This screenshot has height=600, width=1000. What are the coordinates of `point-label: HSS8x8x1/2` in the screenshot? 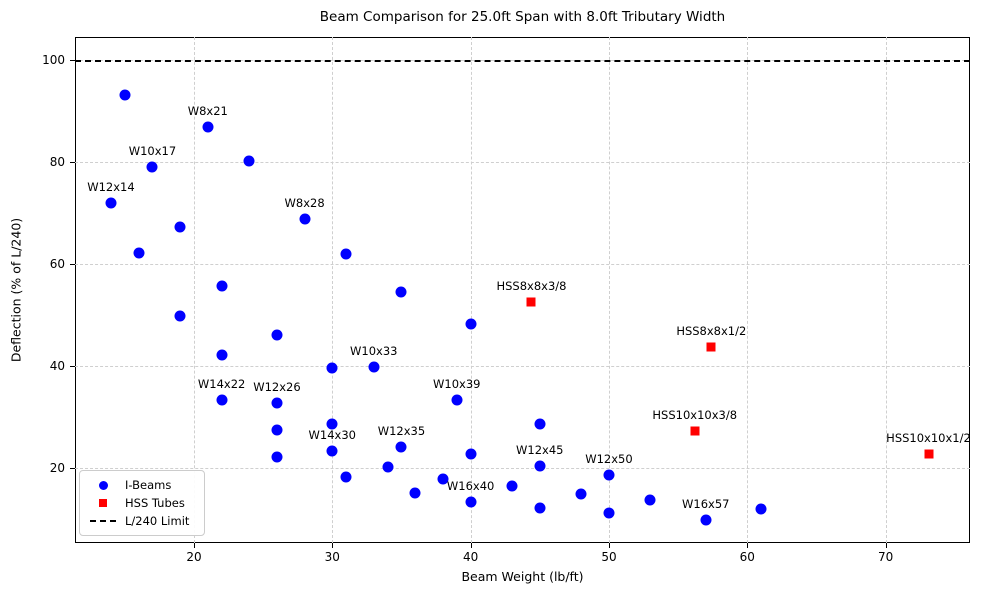 It's located at (711, 331).